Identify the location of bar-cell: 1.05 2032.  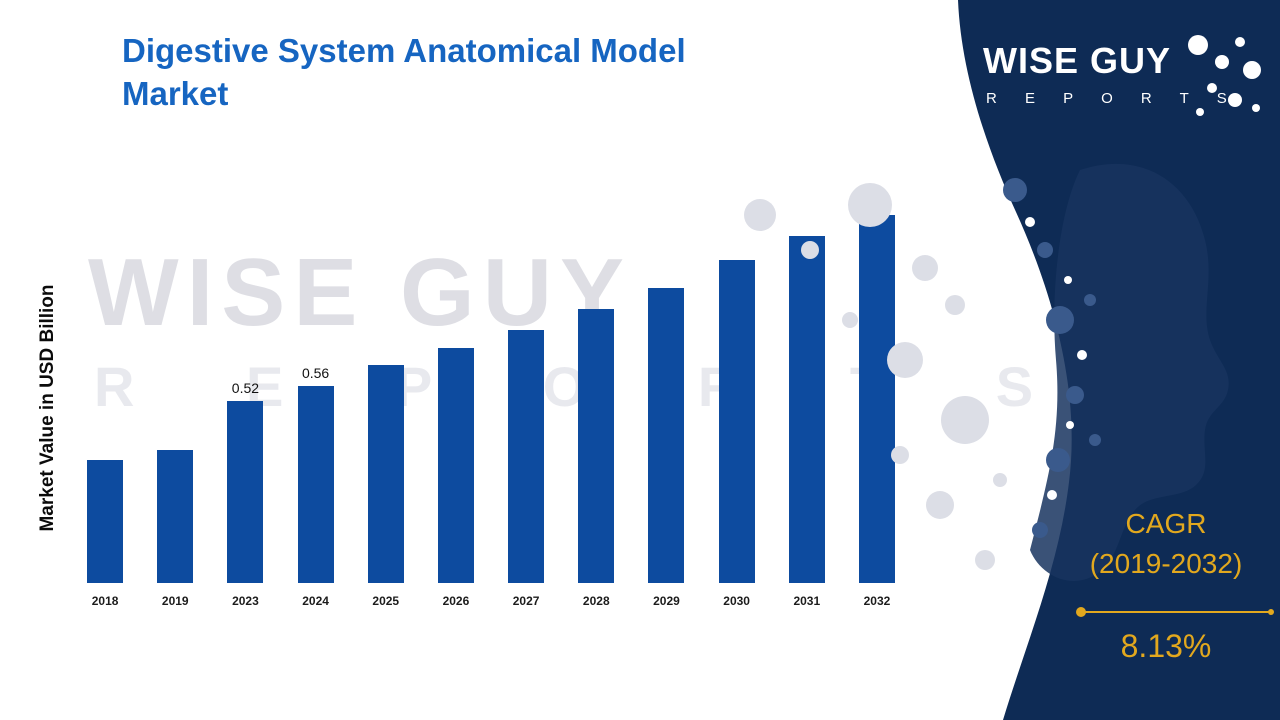
(877, 399).